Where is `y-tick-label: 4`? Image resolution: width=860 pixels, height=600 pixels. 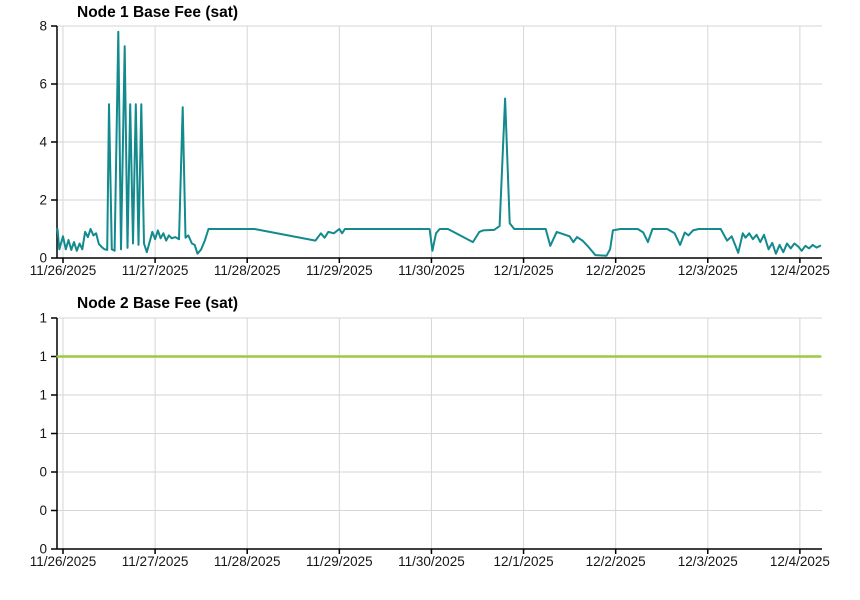
y-tick-label: 4 is located at coordinates (43, 142).